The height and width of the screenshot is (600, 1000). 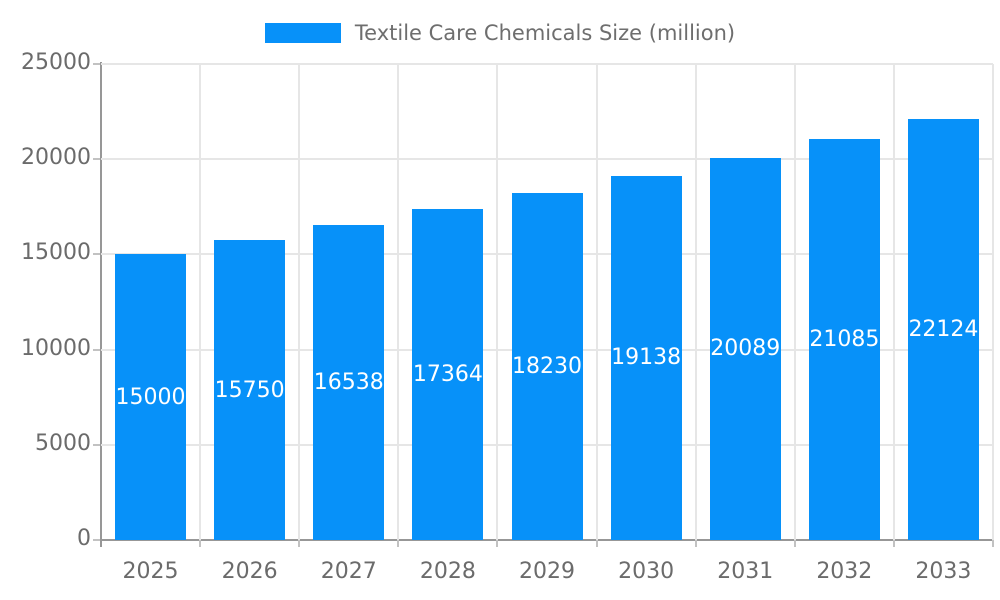 I want to click on bar-2025: 15000, so click(x=151, y=397).